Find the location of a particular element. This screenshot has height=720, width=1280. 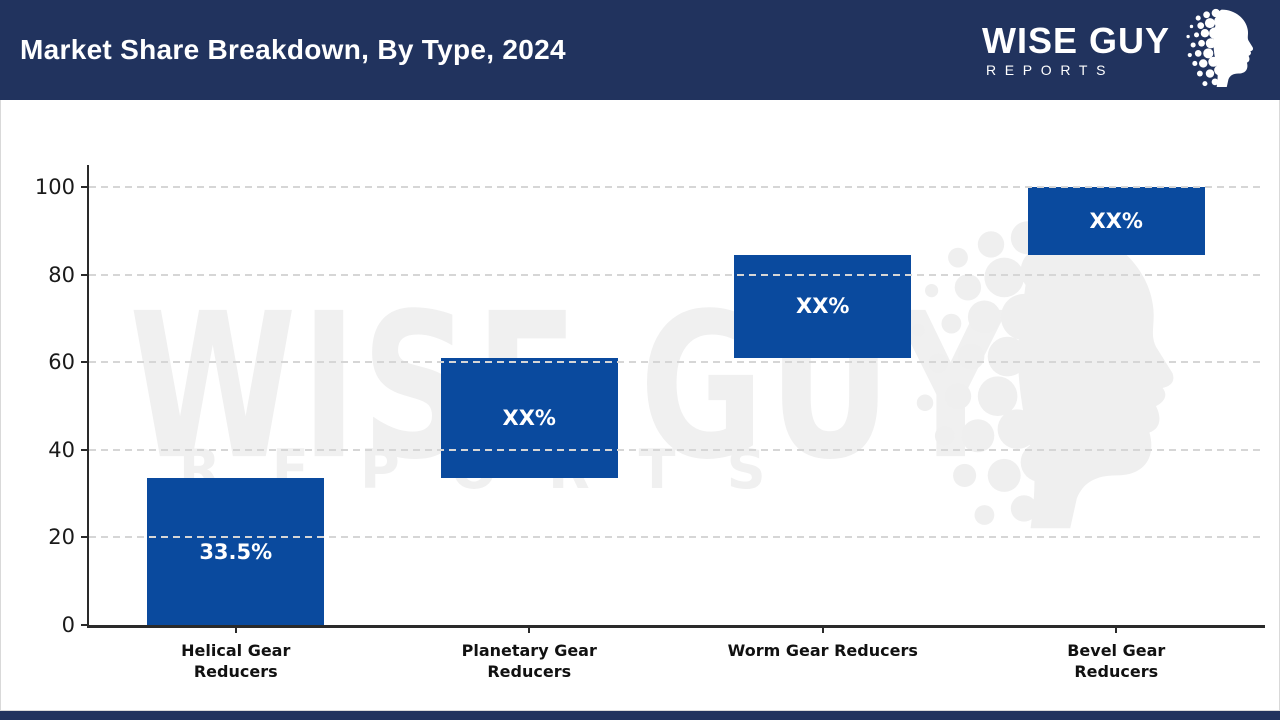

y-tick-label: 0 is located at coordinates (68, 625).